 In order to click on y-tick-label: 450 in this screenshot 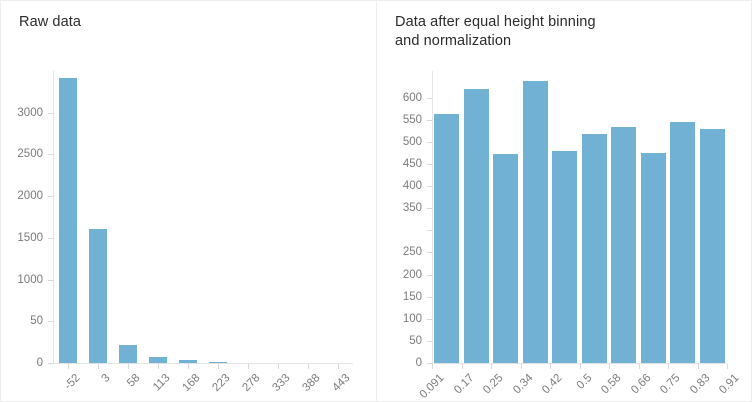, I will do `click(412, 163)`.